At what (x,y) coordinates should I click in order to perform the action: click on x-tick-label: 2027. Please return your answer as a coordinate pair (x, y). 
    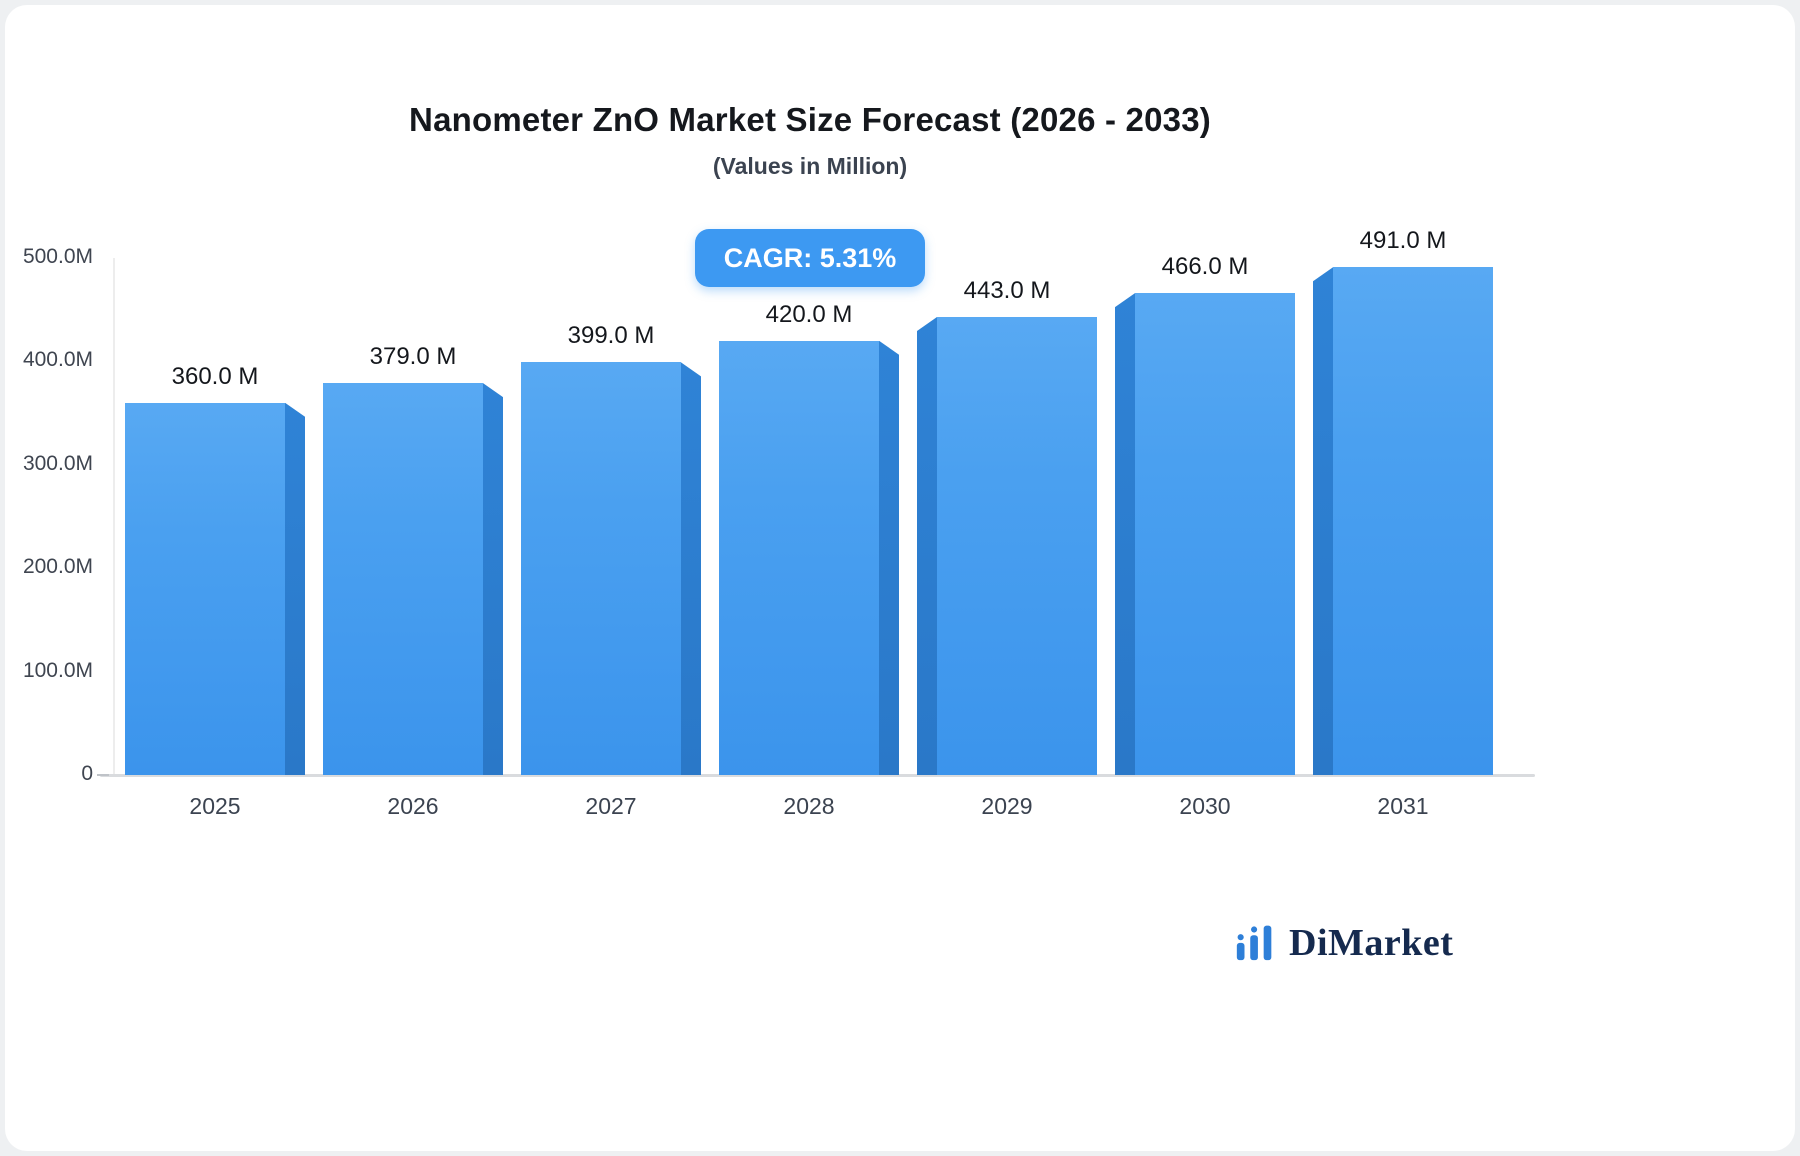
    Looking at the image, I should click on (611, 806).